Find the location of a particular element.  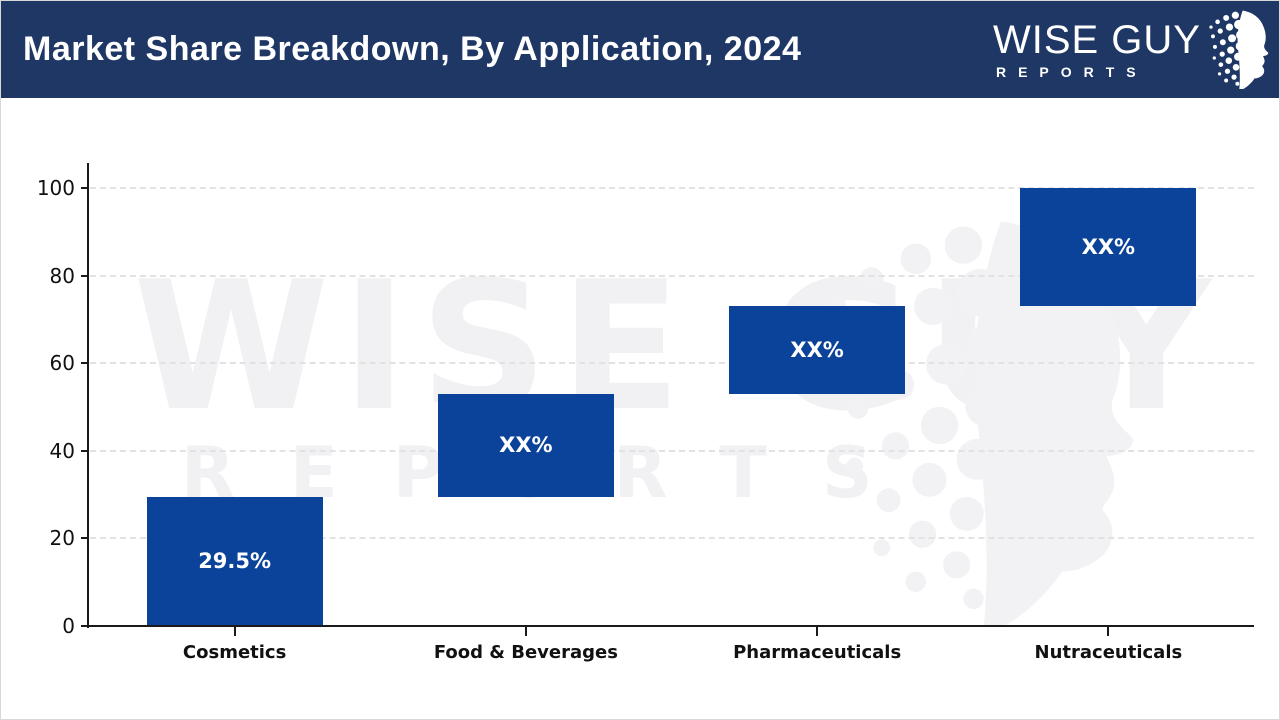

y-tick-label-20: 20 is located at coordinates (62, 538).